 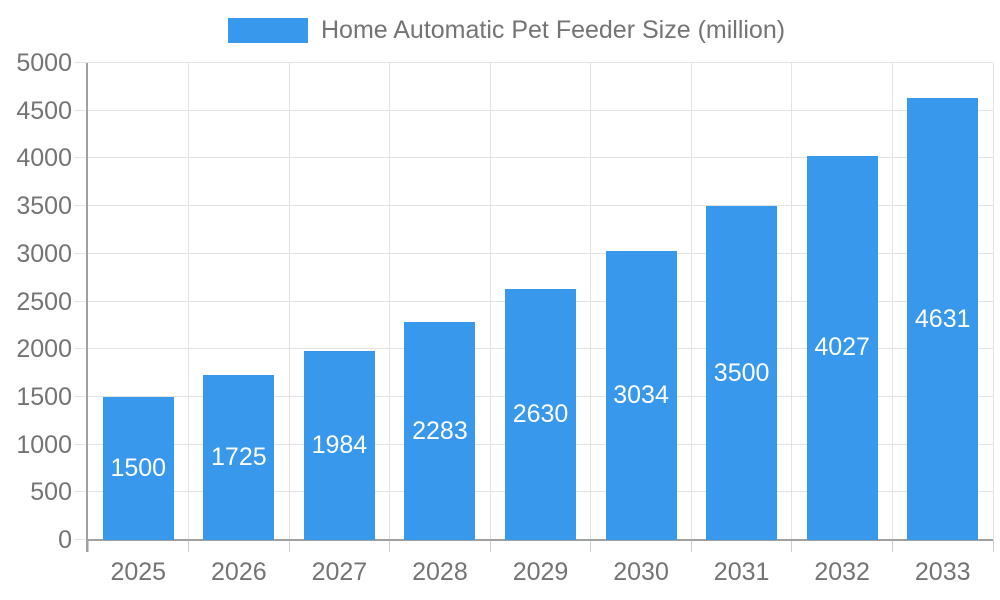 I want to click on y-axis-label: 2500, so click(x=44, y=301).